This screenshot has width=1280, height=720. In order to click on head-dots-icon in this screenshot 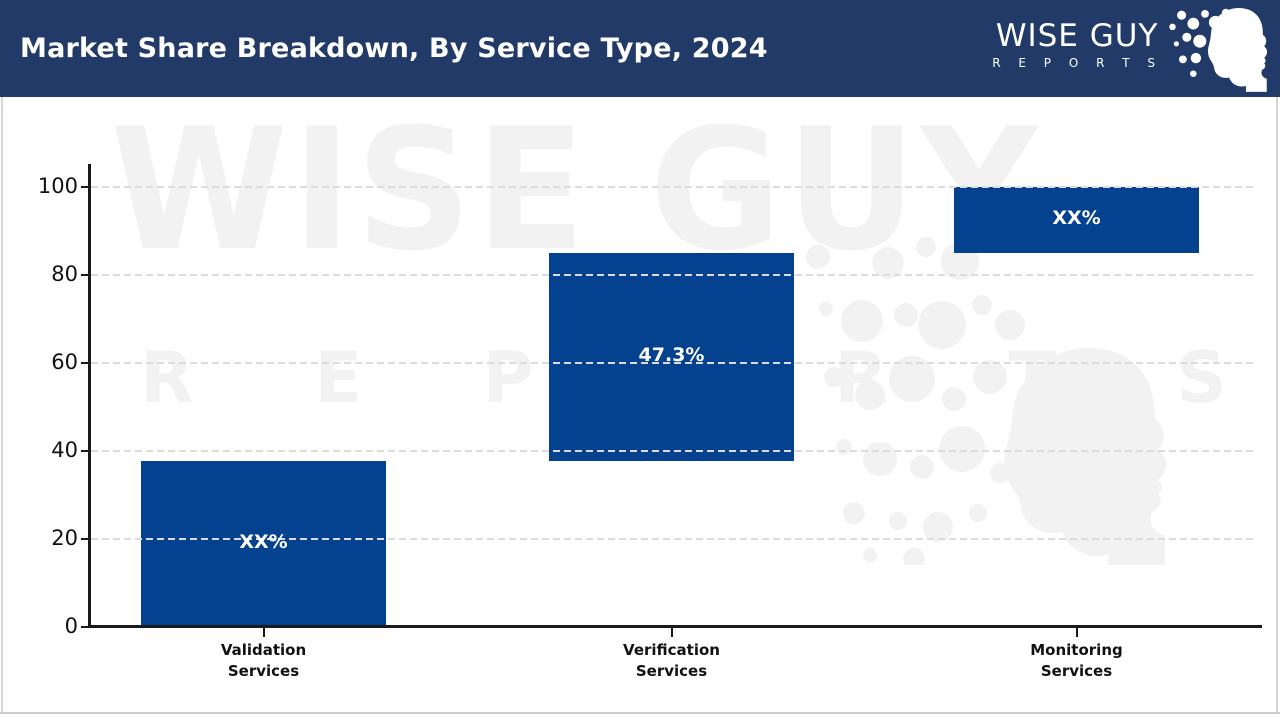, I will do `click(1218, 50)`.